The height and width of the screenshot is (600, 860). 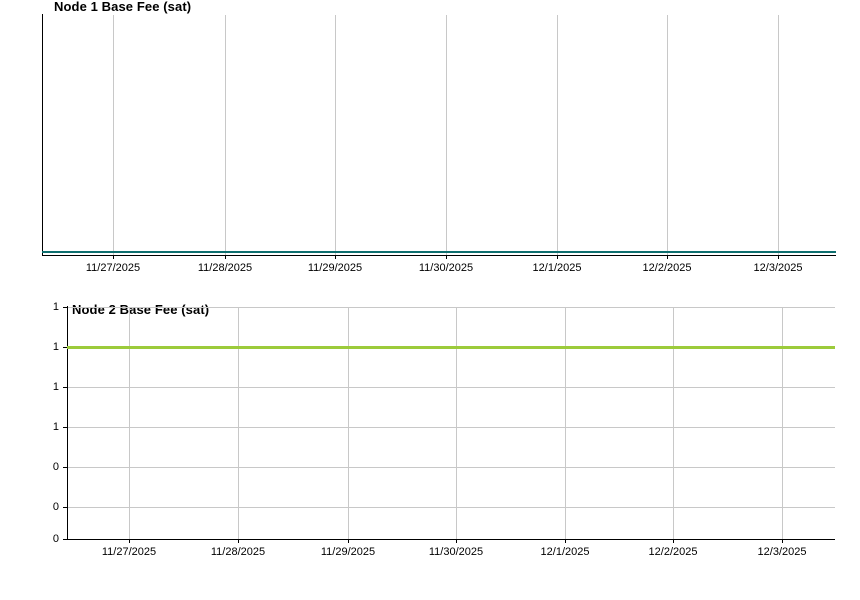 I want to click on chart-1-y-axis, so click(x=42, y=134).